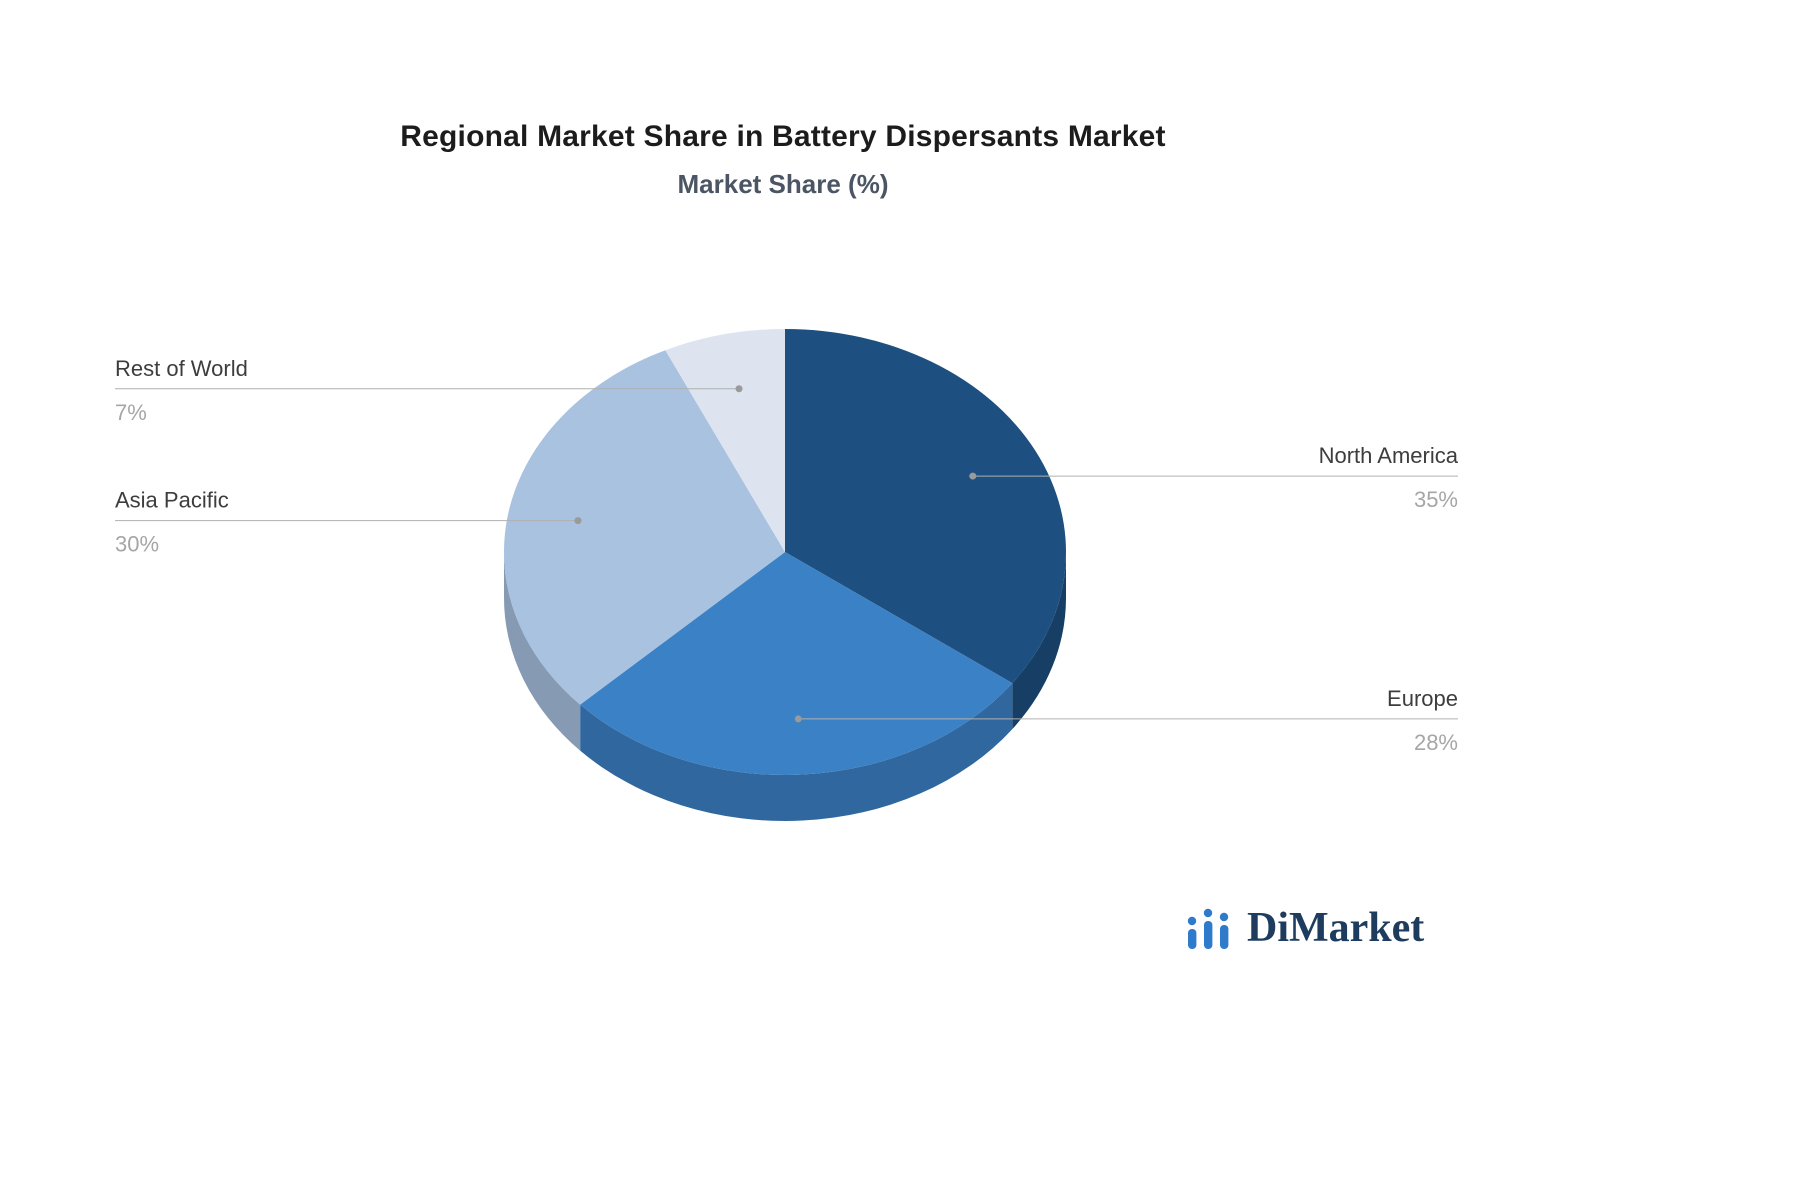  What do you see at coordinates (1389, 455) in the screenshot?
I see `slice-label-north-america: North America` at bounding box center [1389, 455].